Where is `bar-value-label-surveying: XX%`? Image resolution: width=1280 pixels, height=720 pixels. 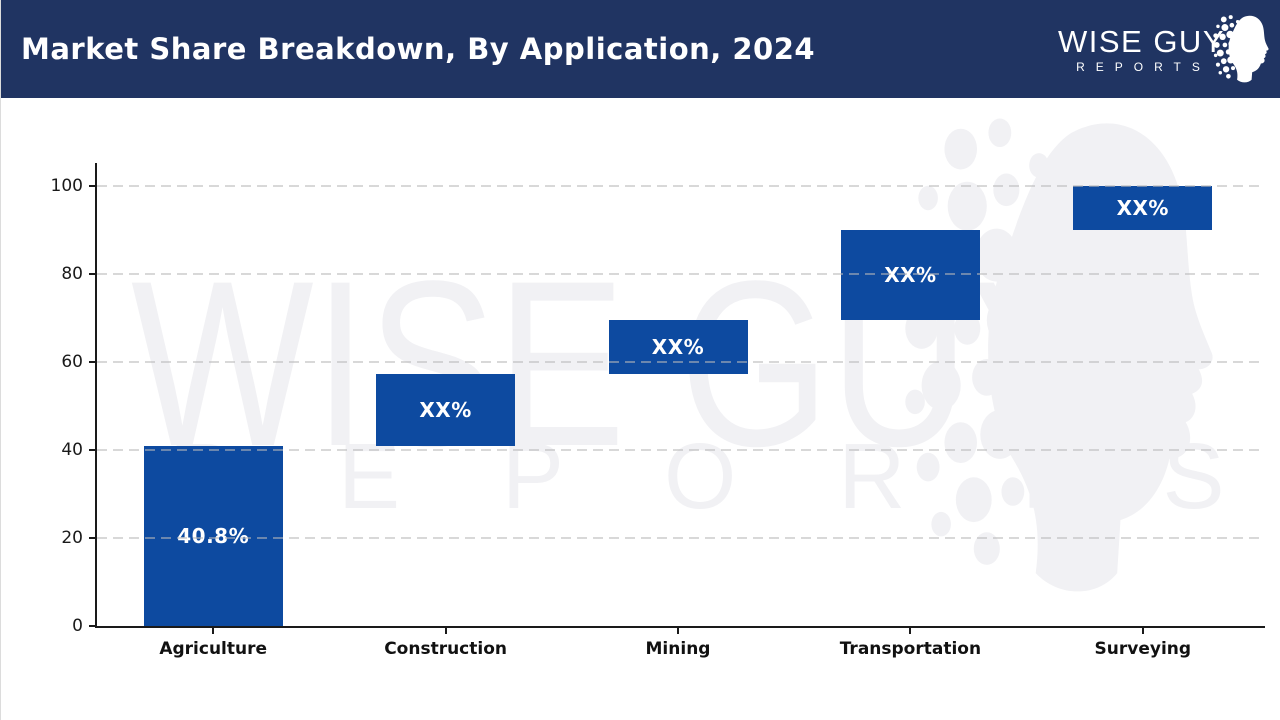
bar-value-label-surveying: XX% is located at coordinates (1142, 208).